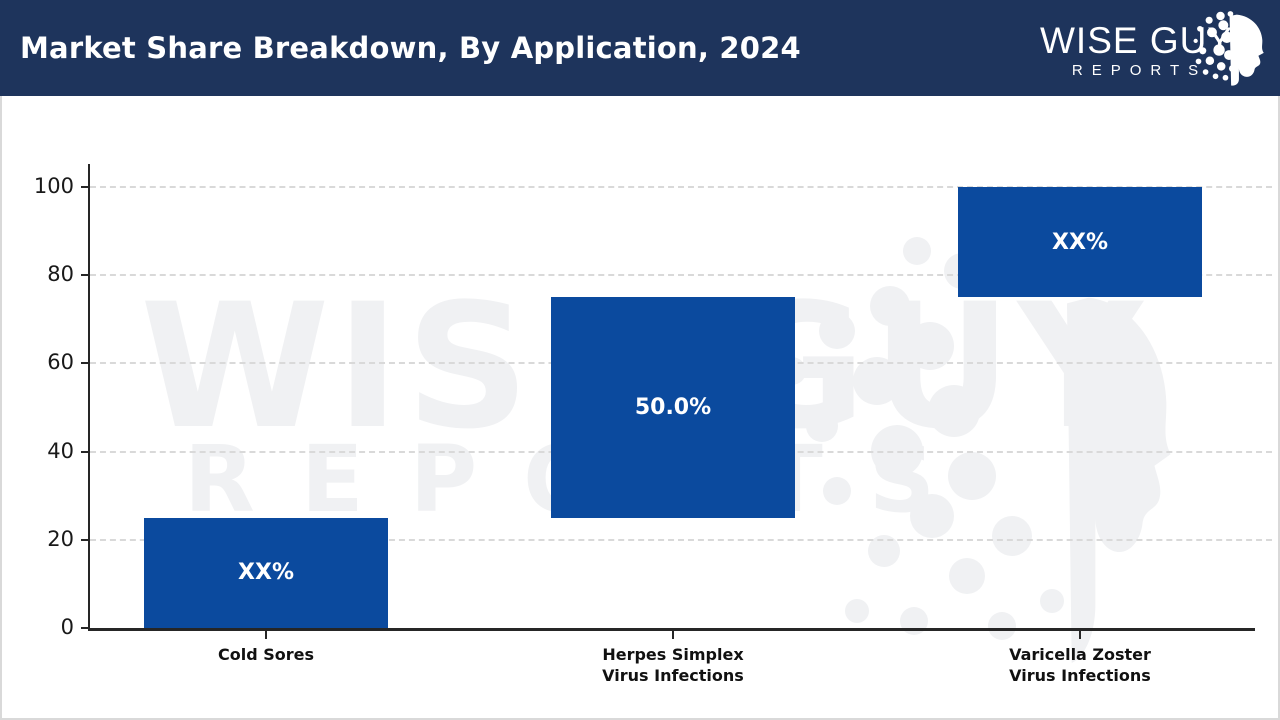 This screenshot has height=720, width=1280. I want to click on bar-value-label: 50.0%, so click(673, 407).